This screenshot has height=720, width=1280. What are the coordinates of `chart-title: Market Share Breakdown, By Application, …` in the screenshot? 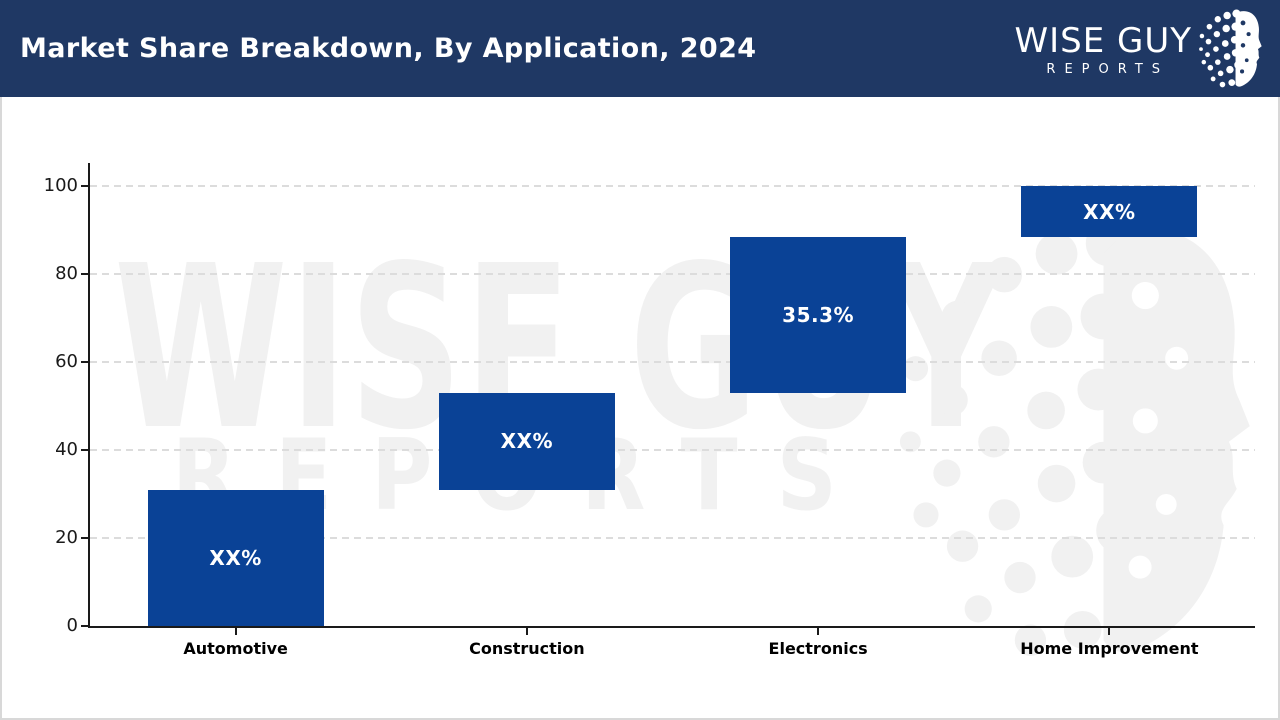 It's located at (388, 48).